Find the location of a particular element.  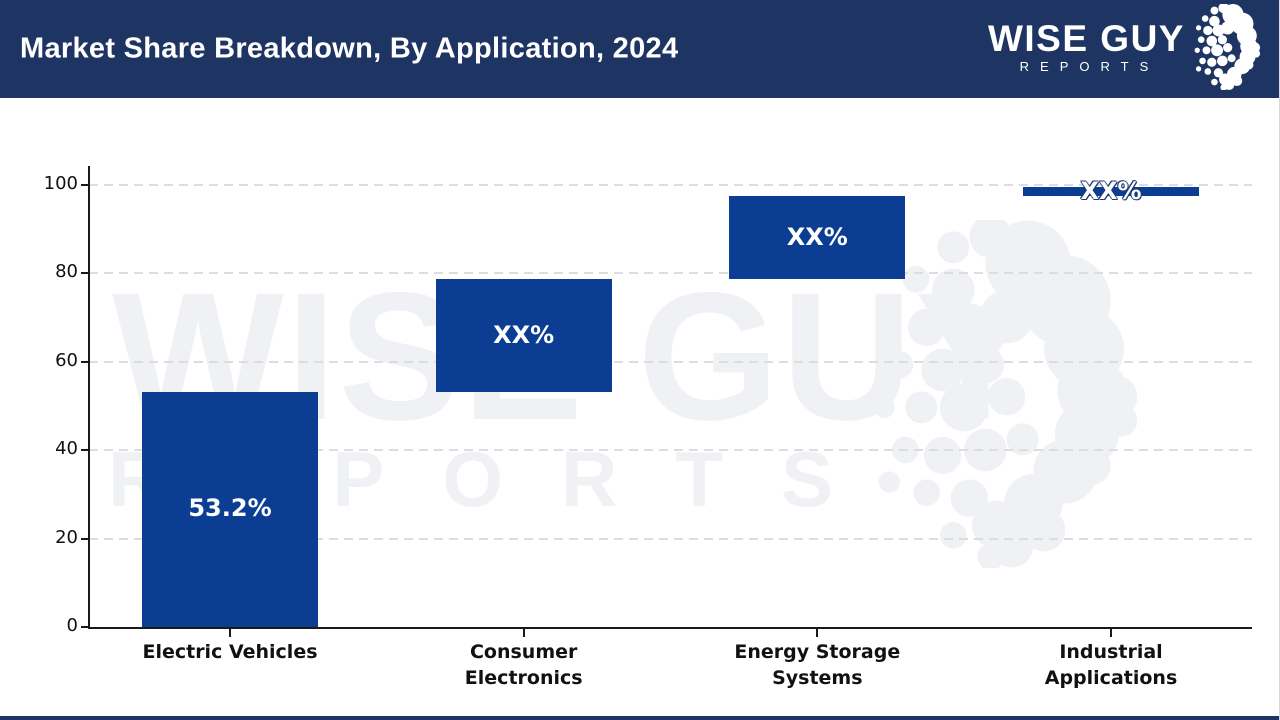

logo-brand-text: WISE GUY is located at coordinates (1086, 38).